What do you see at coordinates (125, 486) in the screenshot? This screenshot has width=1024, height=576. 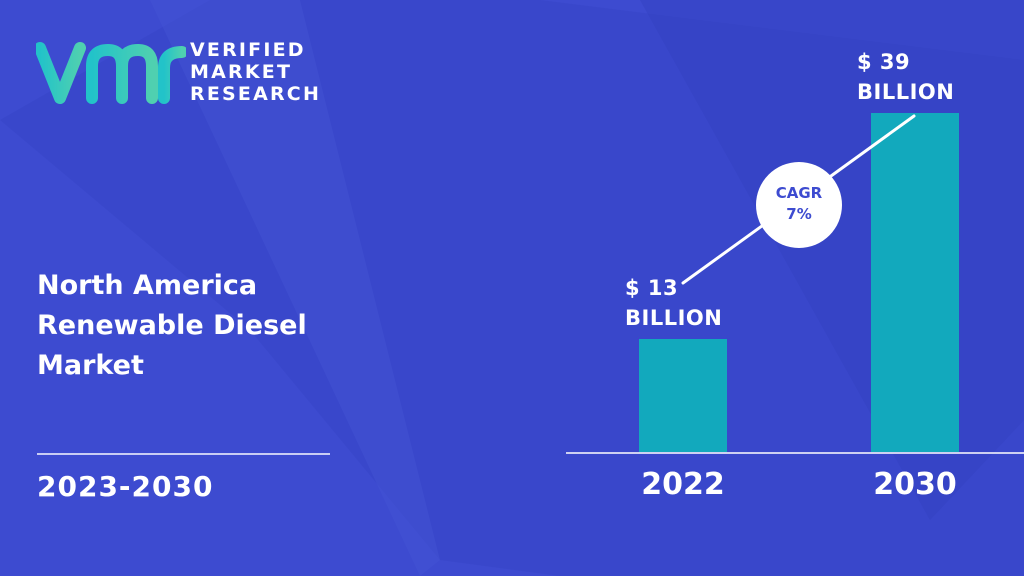 I see `forecast-period: 2023-2030` at bounding box center [125, 486].